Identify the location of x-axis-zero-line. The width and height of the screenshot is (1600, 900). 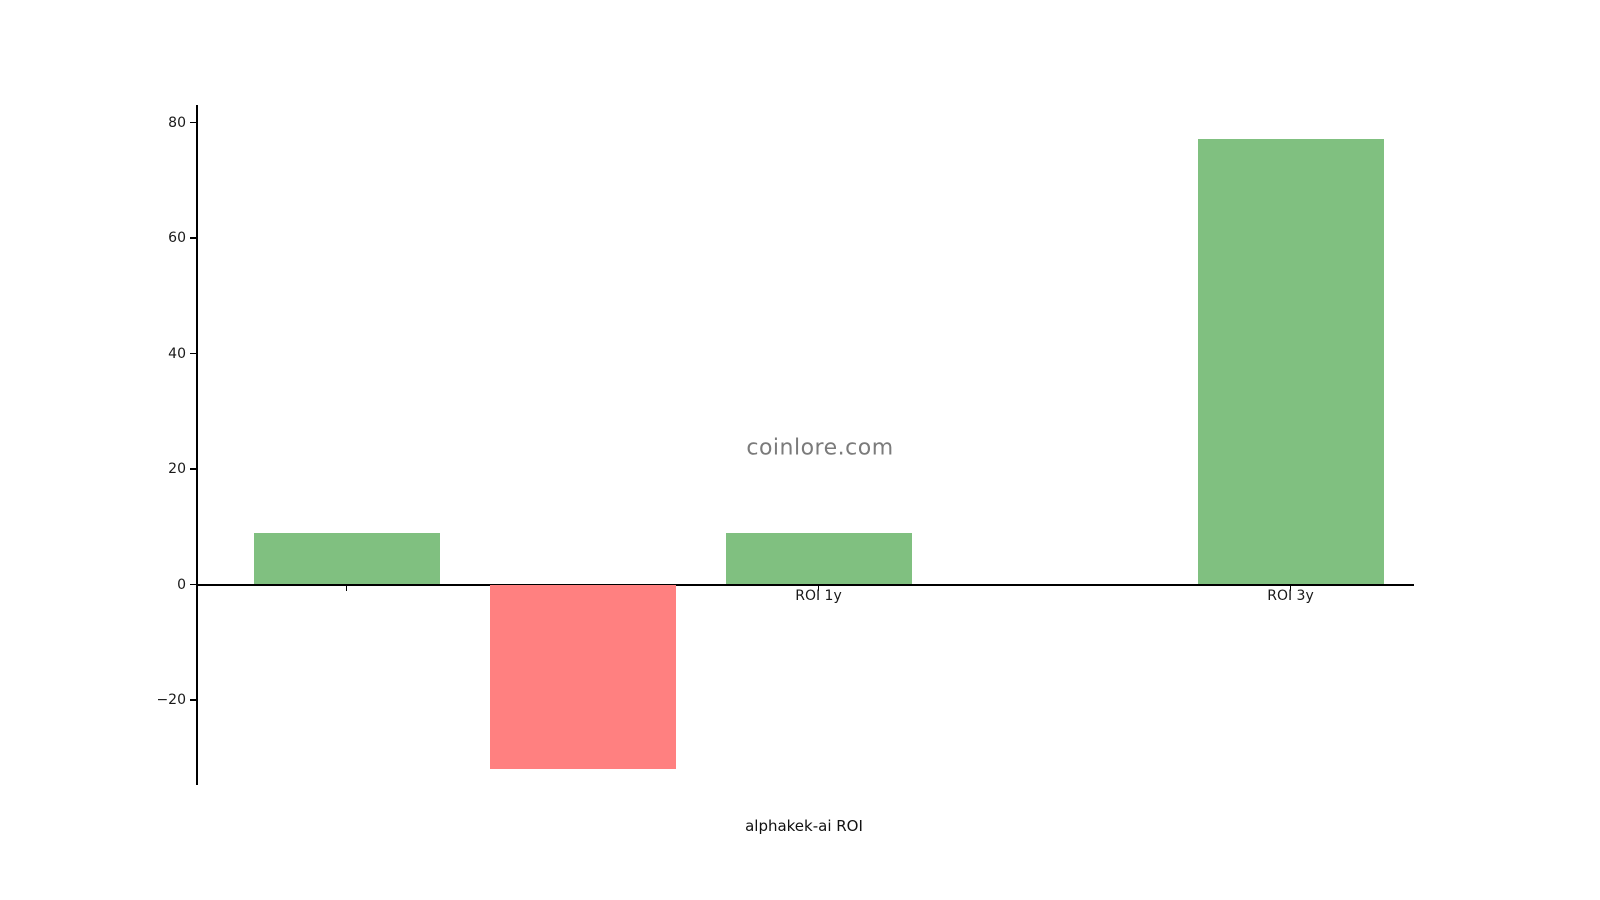
(805, 585).